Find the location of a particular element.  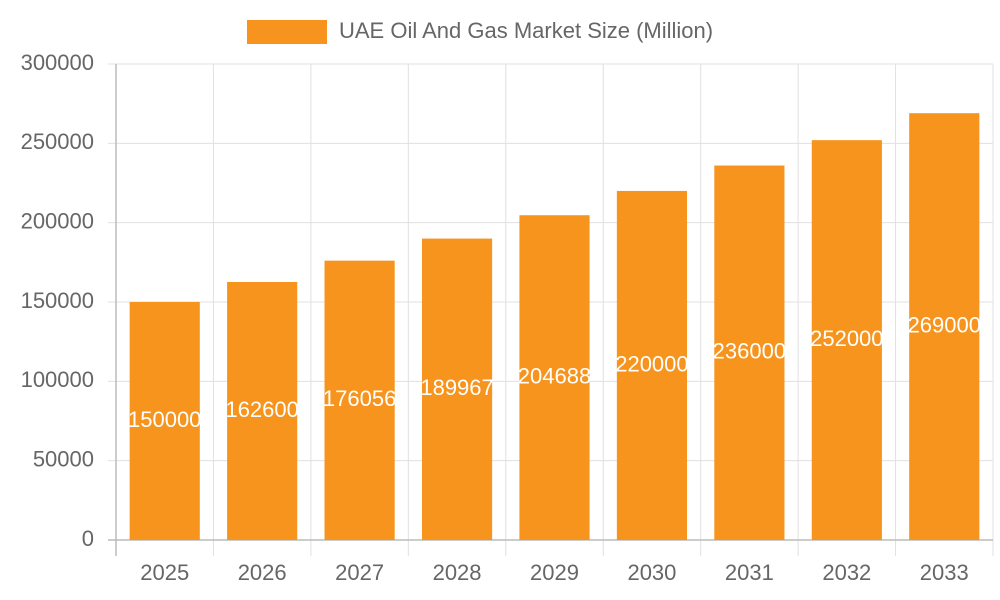

y-tick-label: 200000 is located at coordinates (57, 220).